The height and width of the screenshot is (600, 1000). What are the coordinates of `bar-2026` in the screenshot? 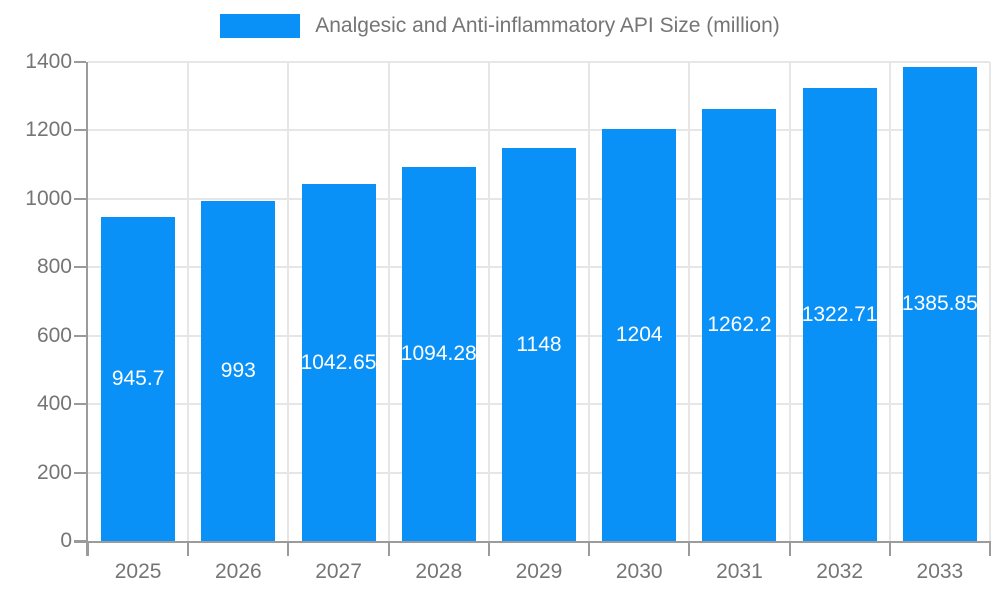 It's located at (238, 371).